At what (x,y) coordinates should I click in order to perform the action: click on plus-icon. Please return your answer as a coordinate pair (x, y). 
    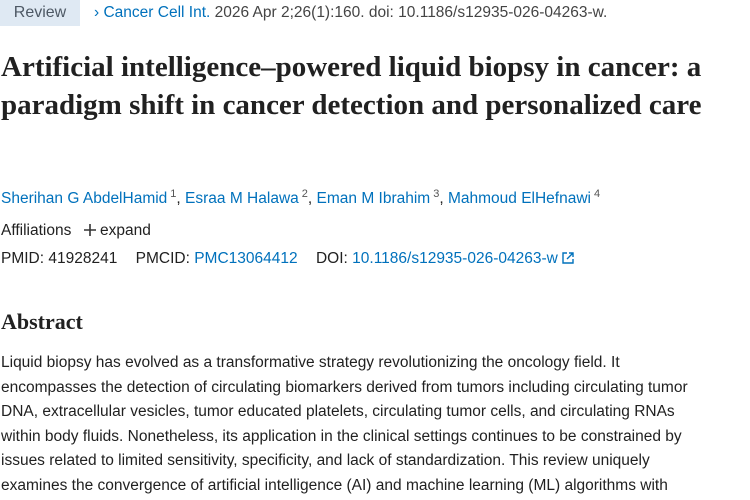
    Looking at the image, I should click on (89, 230).